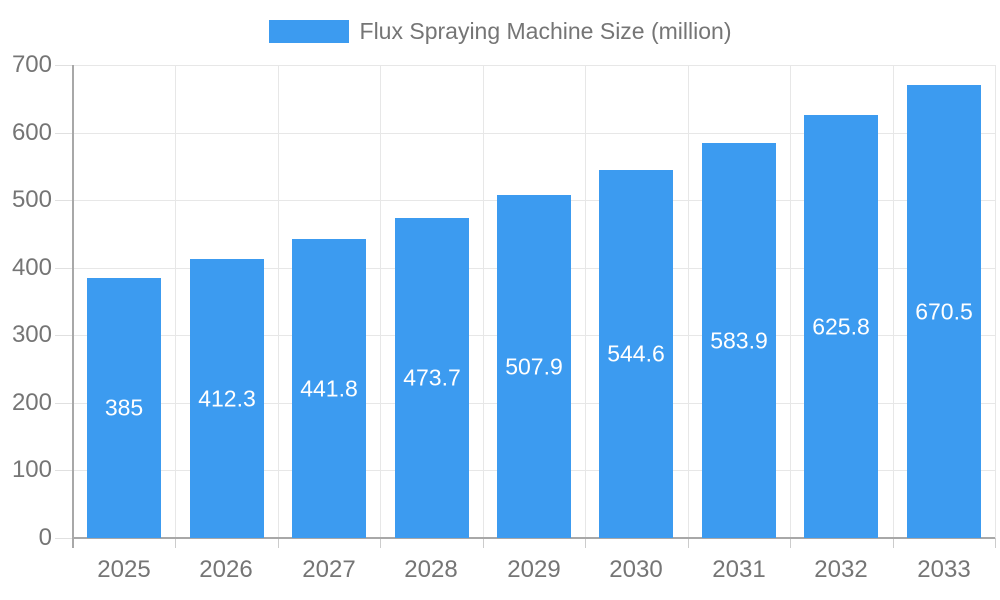 The width and height of the screenshot is (1000, 600). What do you see at coordinates (31, 64) in the screenshot?
I see `y-axis-label: 700` at bounding box center [31, 64].